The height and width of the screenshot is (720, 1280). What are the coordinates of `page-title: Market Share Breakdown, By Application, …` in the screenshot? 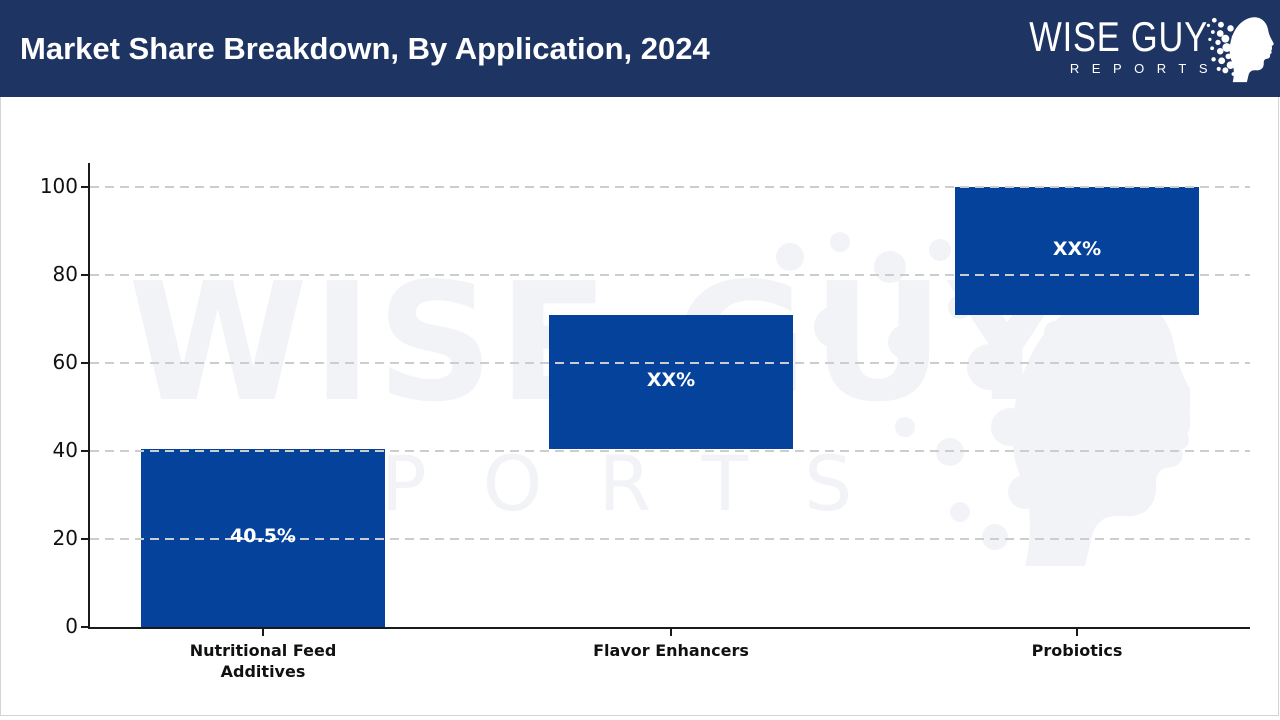 It's located at (365, 48).